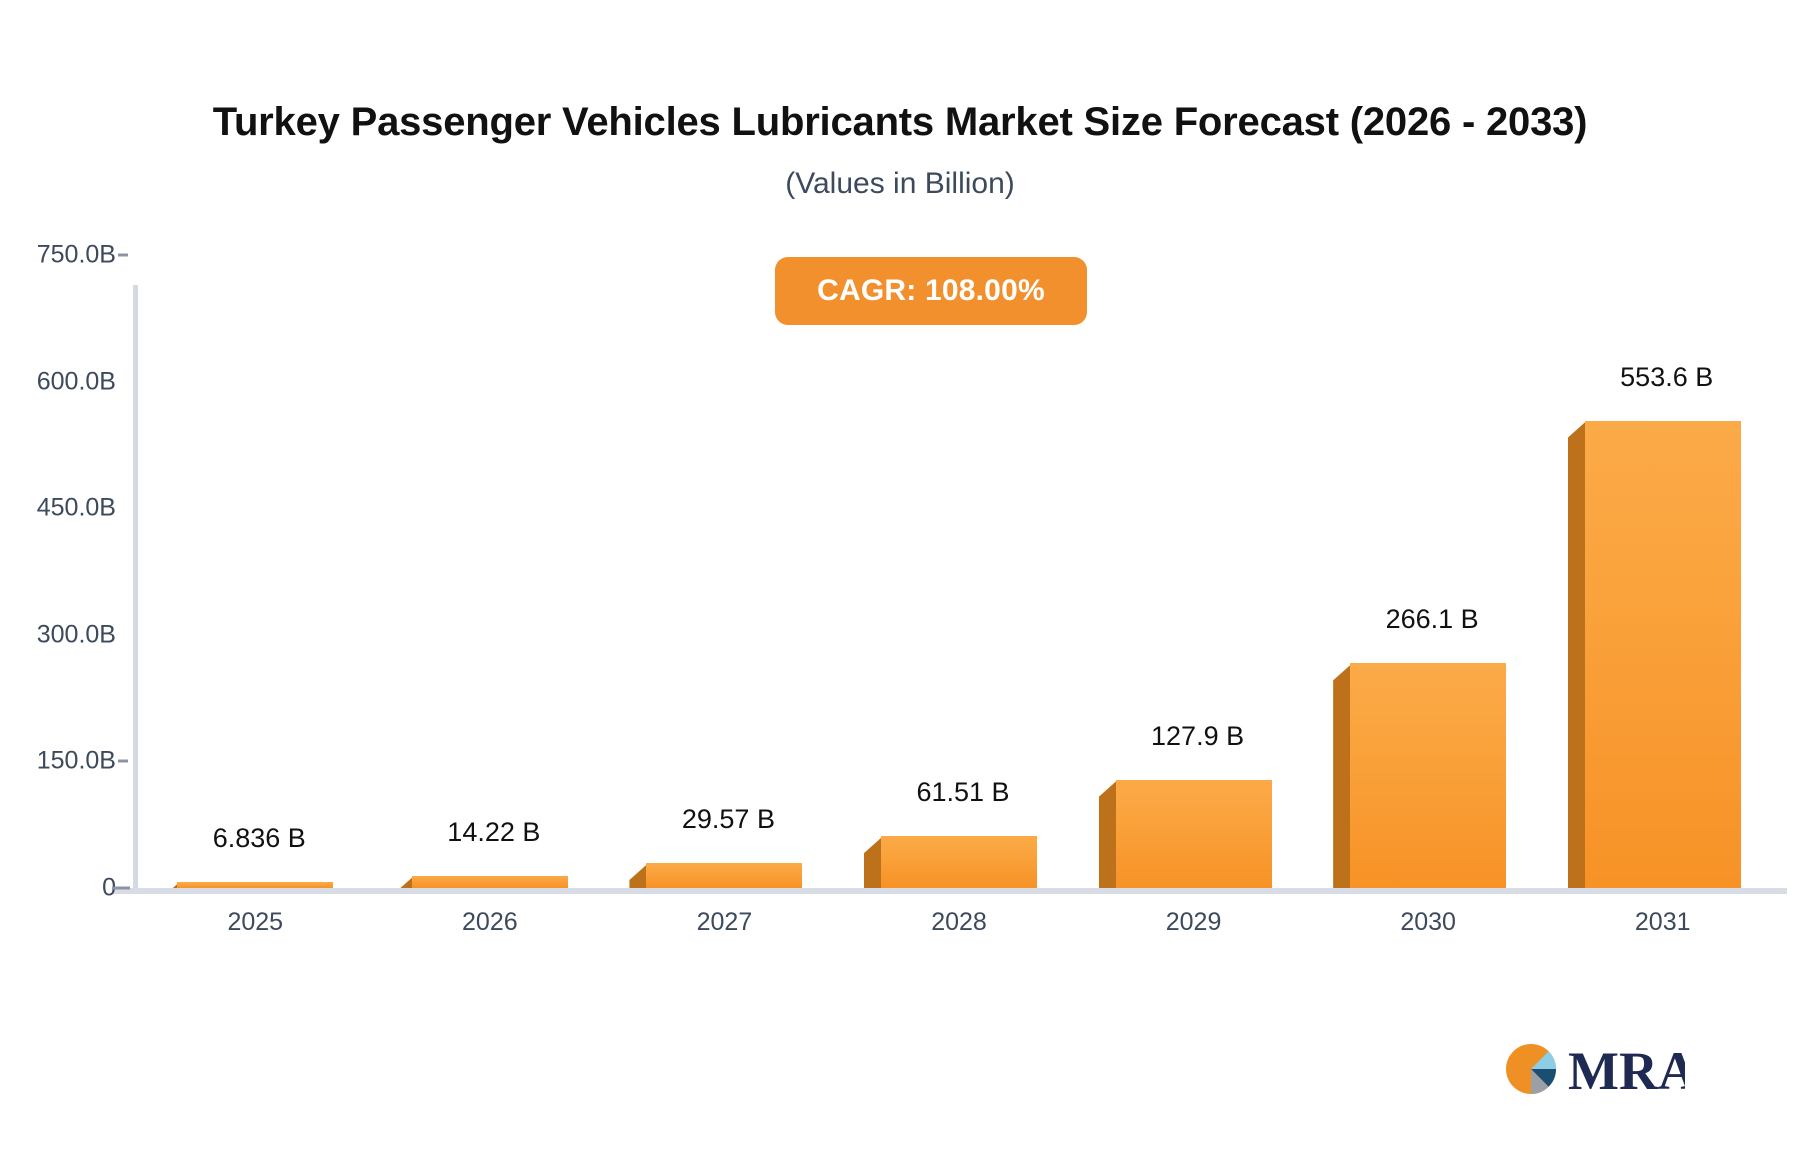  I want to click on y-axis-tick-label: 450.0B, so click(76, 507).